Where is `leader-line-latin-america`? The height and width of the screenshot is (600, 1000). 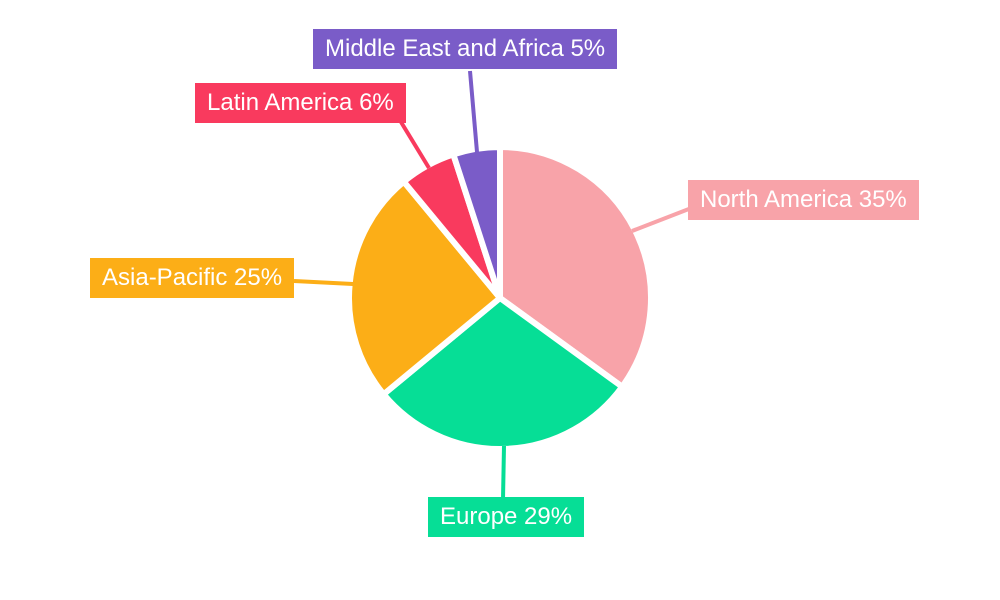 leader-line-latin-america is located at coordinates (415, 145).